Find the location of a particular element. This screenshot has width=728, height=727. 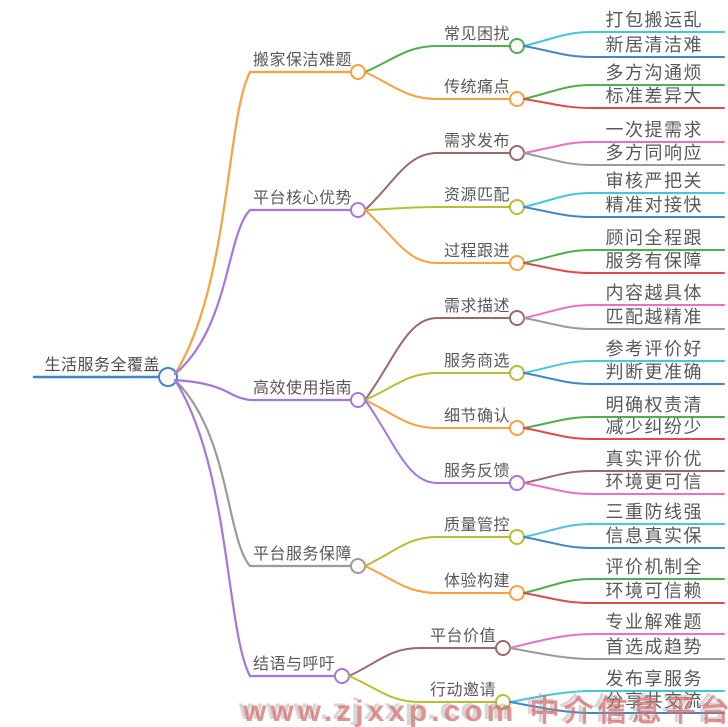

subtopic-label: 体验构建 is located at coordinates (477, 581).